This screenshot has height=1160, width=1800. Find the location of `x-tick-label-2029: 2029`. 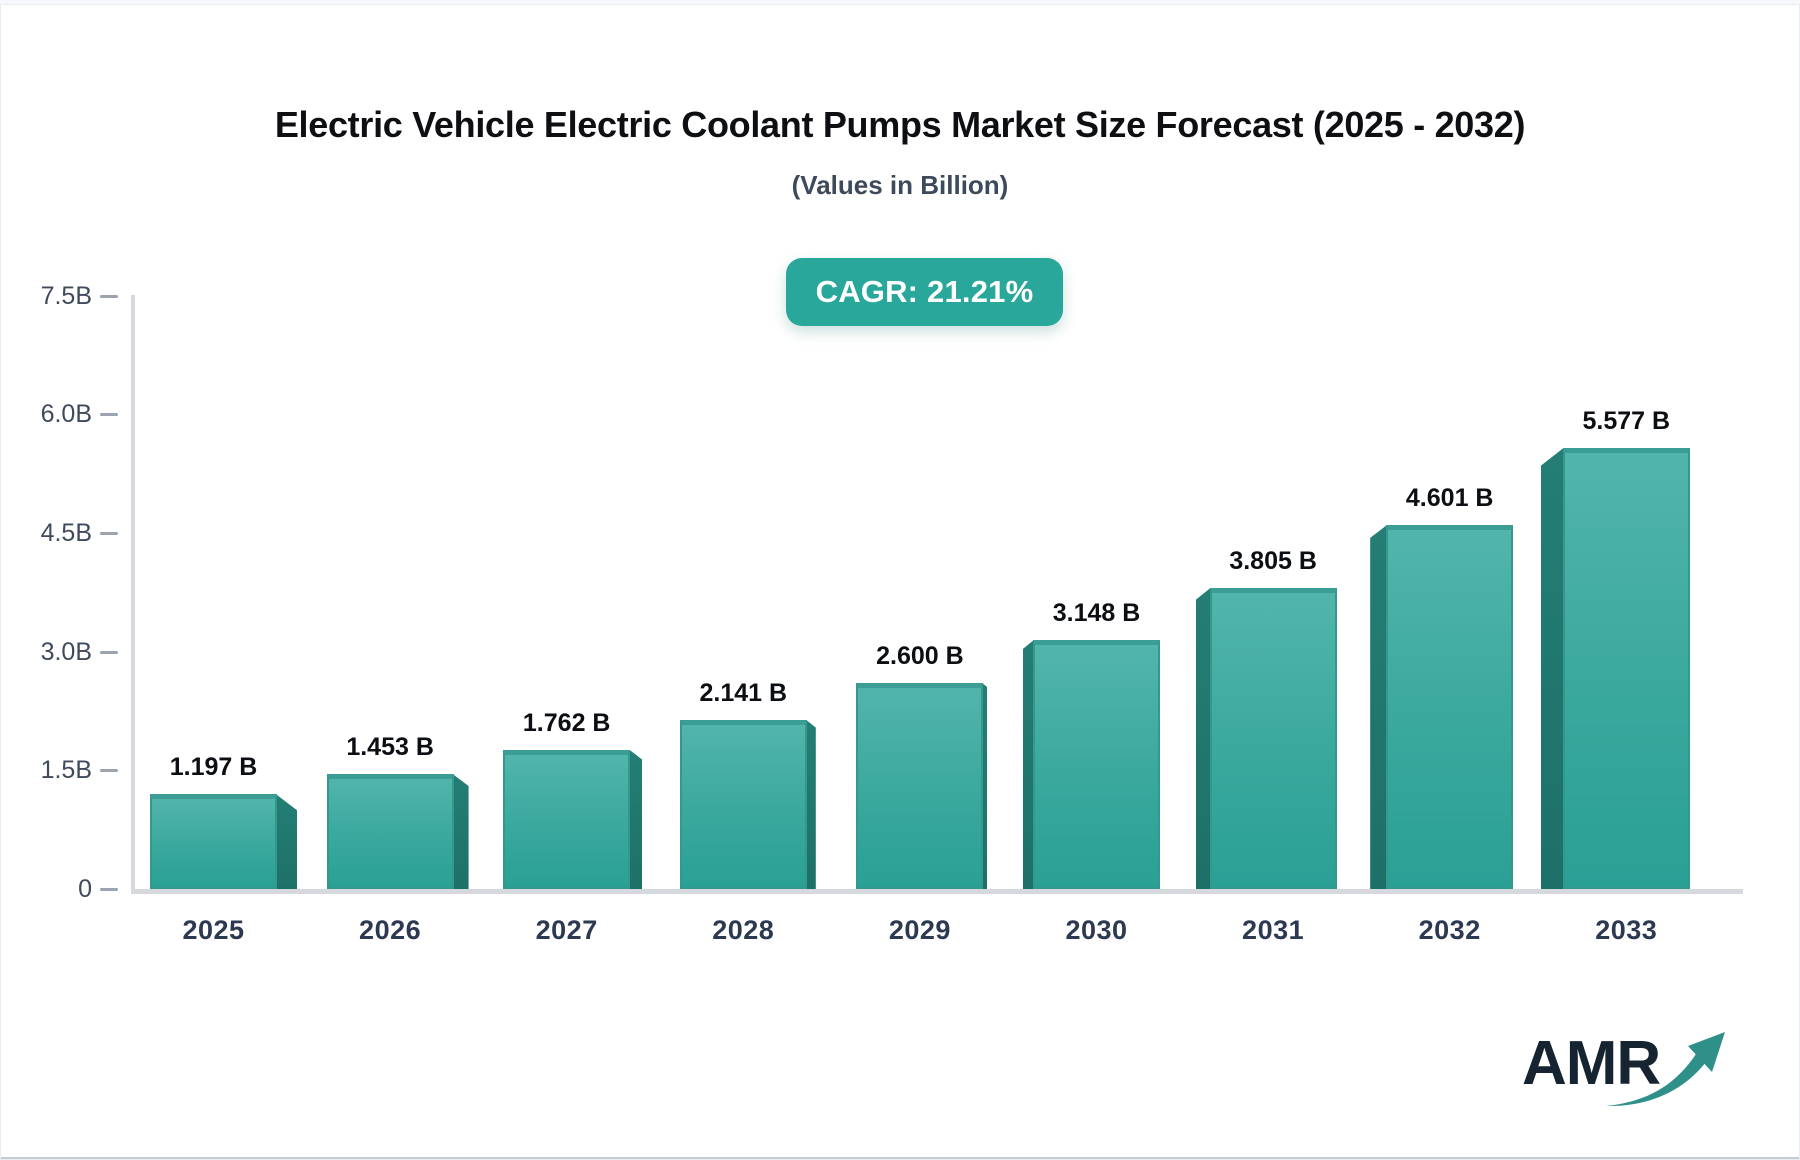

x-tick-label-2029: 2029 is located at coordinates (919, 930).